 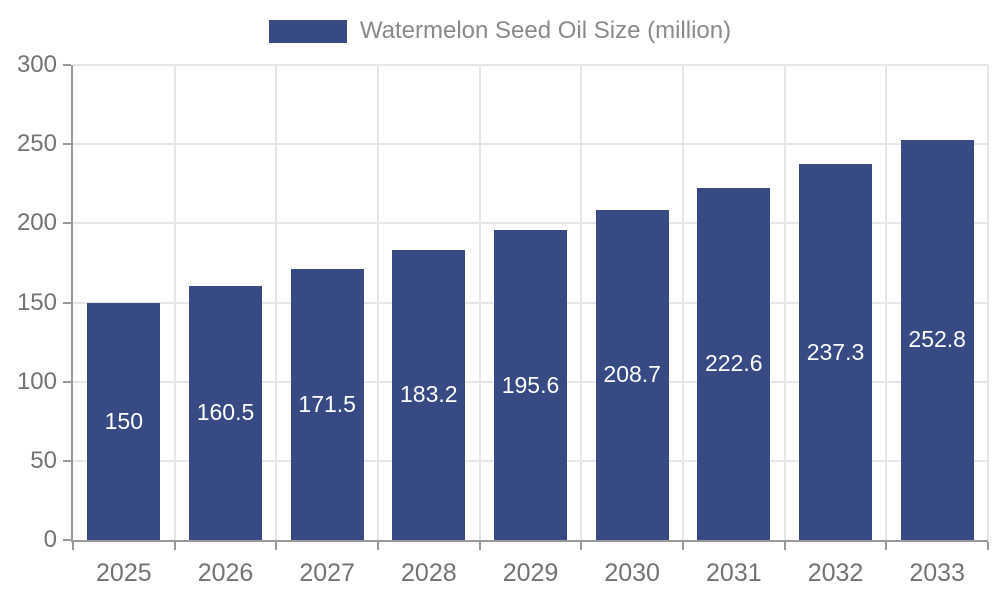 What do you see at coordinates (545, 30) in the screenshot?
I see `legend-label: Watermelon Seed Oil Size (million)` at bounding box center [545, 30].